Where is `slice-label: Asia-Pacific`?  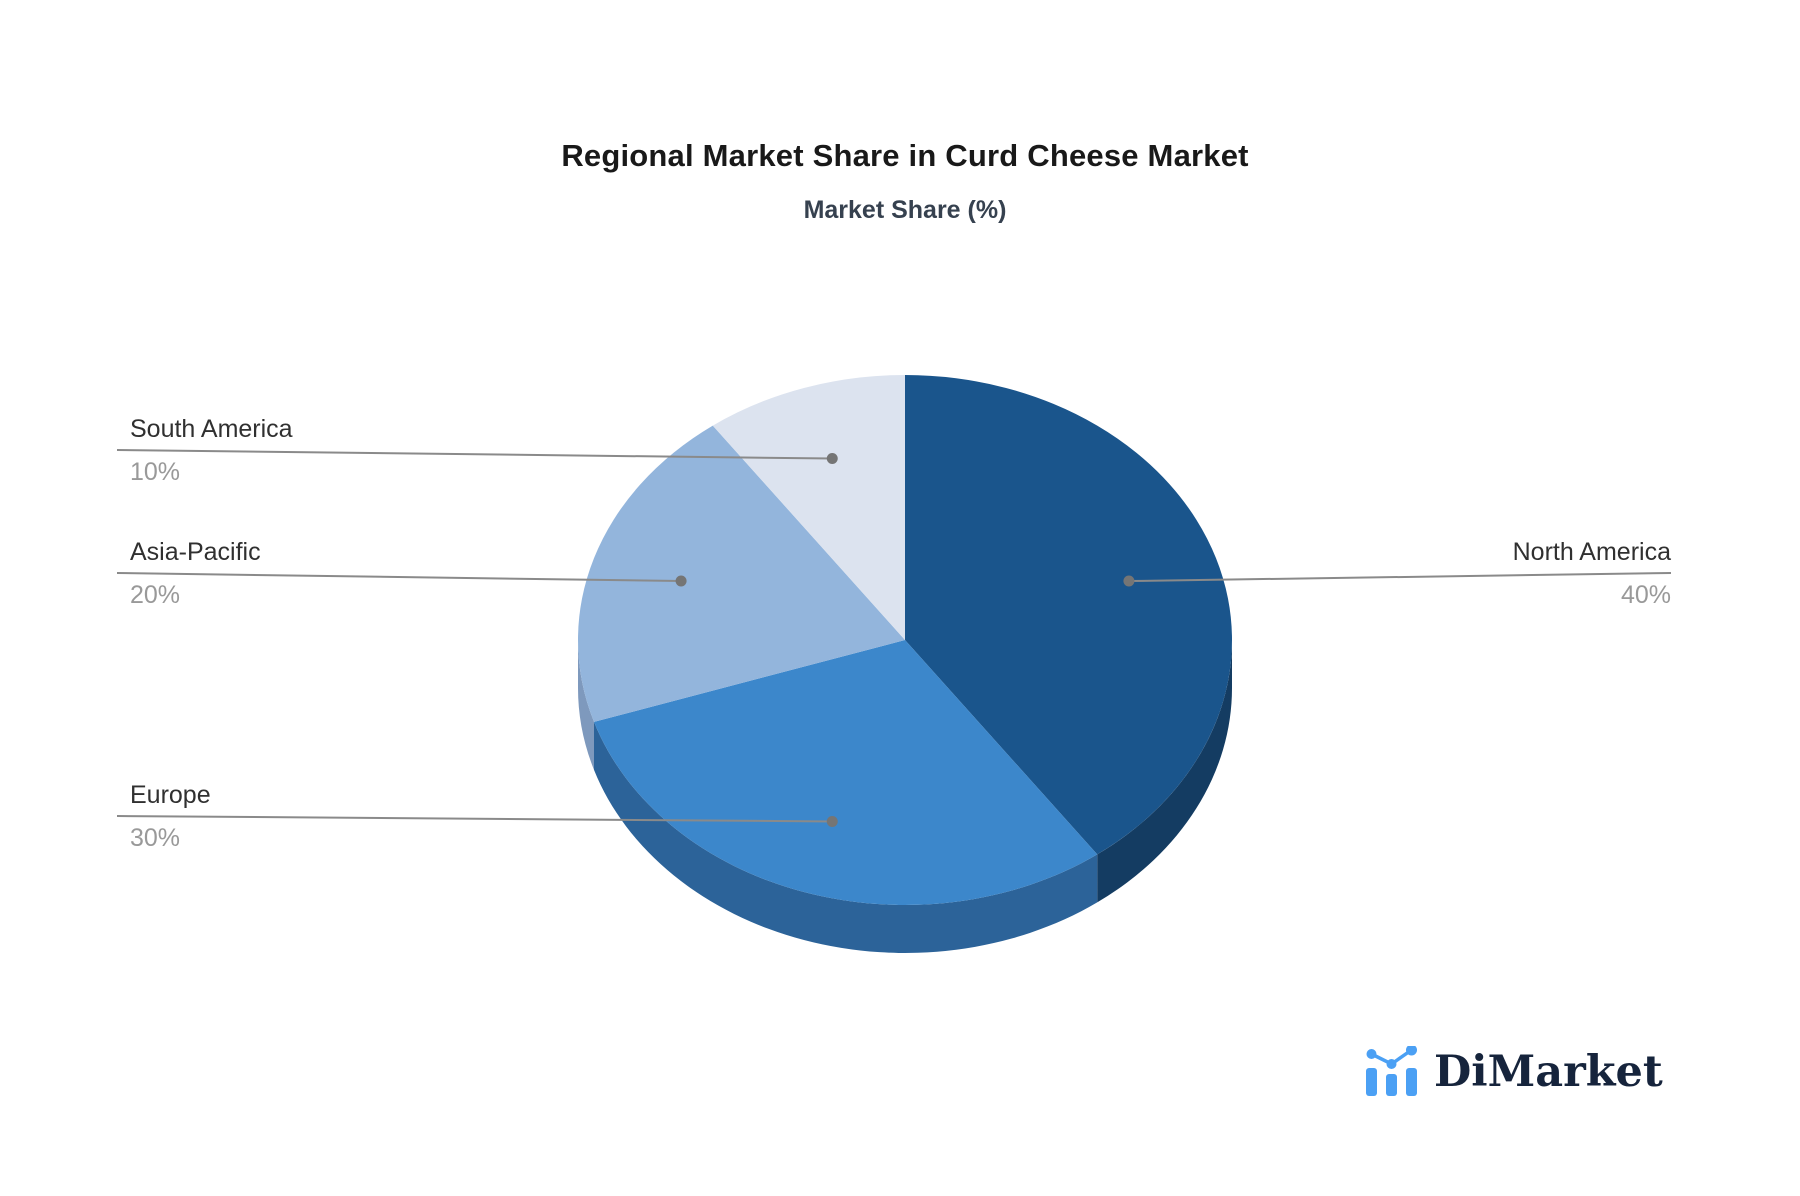 slice-label: Asia-Pacific is located at coordinates (195, 552).